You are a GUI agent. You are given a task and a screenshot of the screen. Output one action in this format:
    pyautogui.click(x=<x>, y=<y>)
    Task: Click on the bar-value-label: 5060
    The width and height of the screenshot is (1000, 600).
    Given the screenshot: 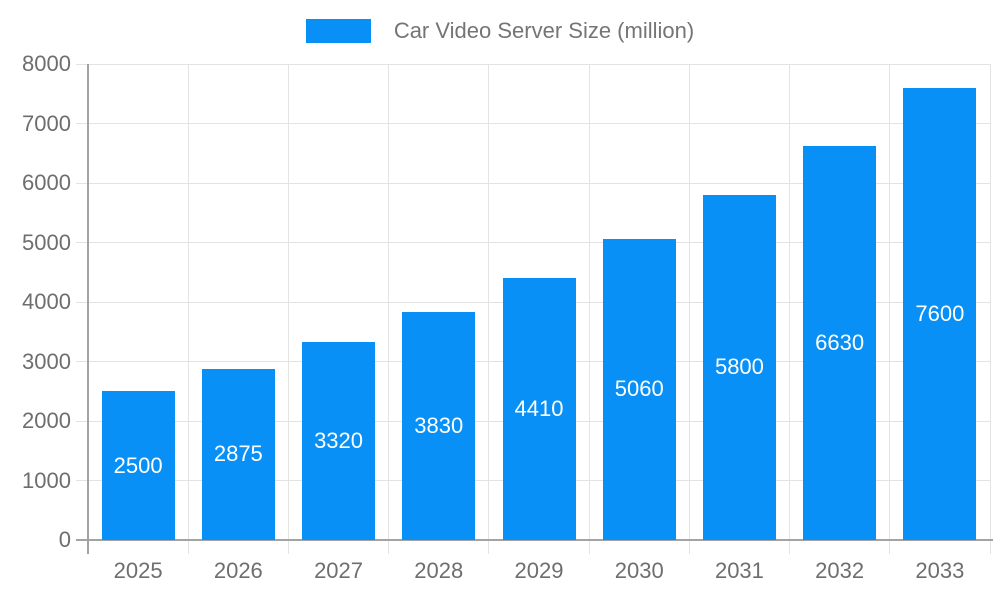 What is the action you would take?
    pyautogui.click(x=639, y=389)
    